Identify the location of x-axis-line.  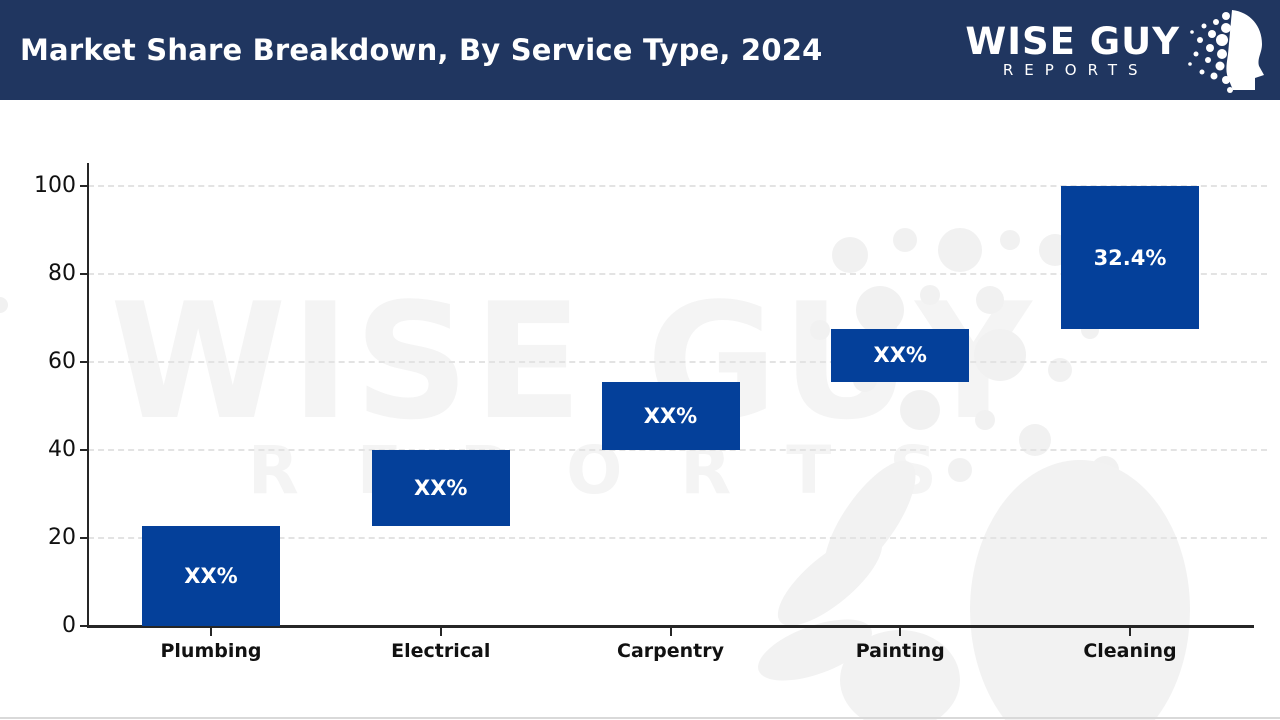
(670, 626).